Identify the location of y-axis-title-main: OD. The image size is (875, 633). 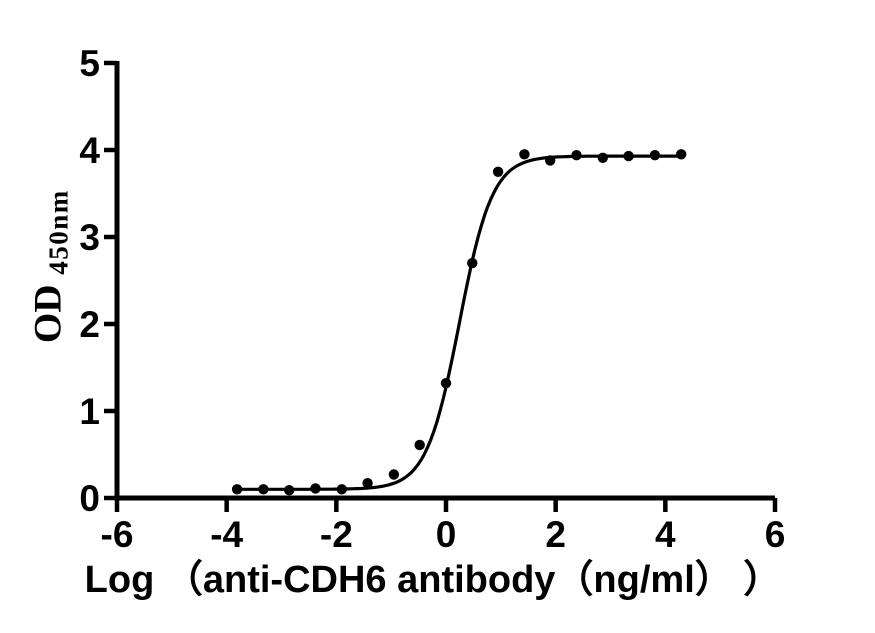
(48, 314).